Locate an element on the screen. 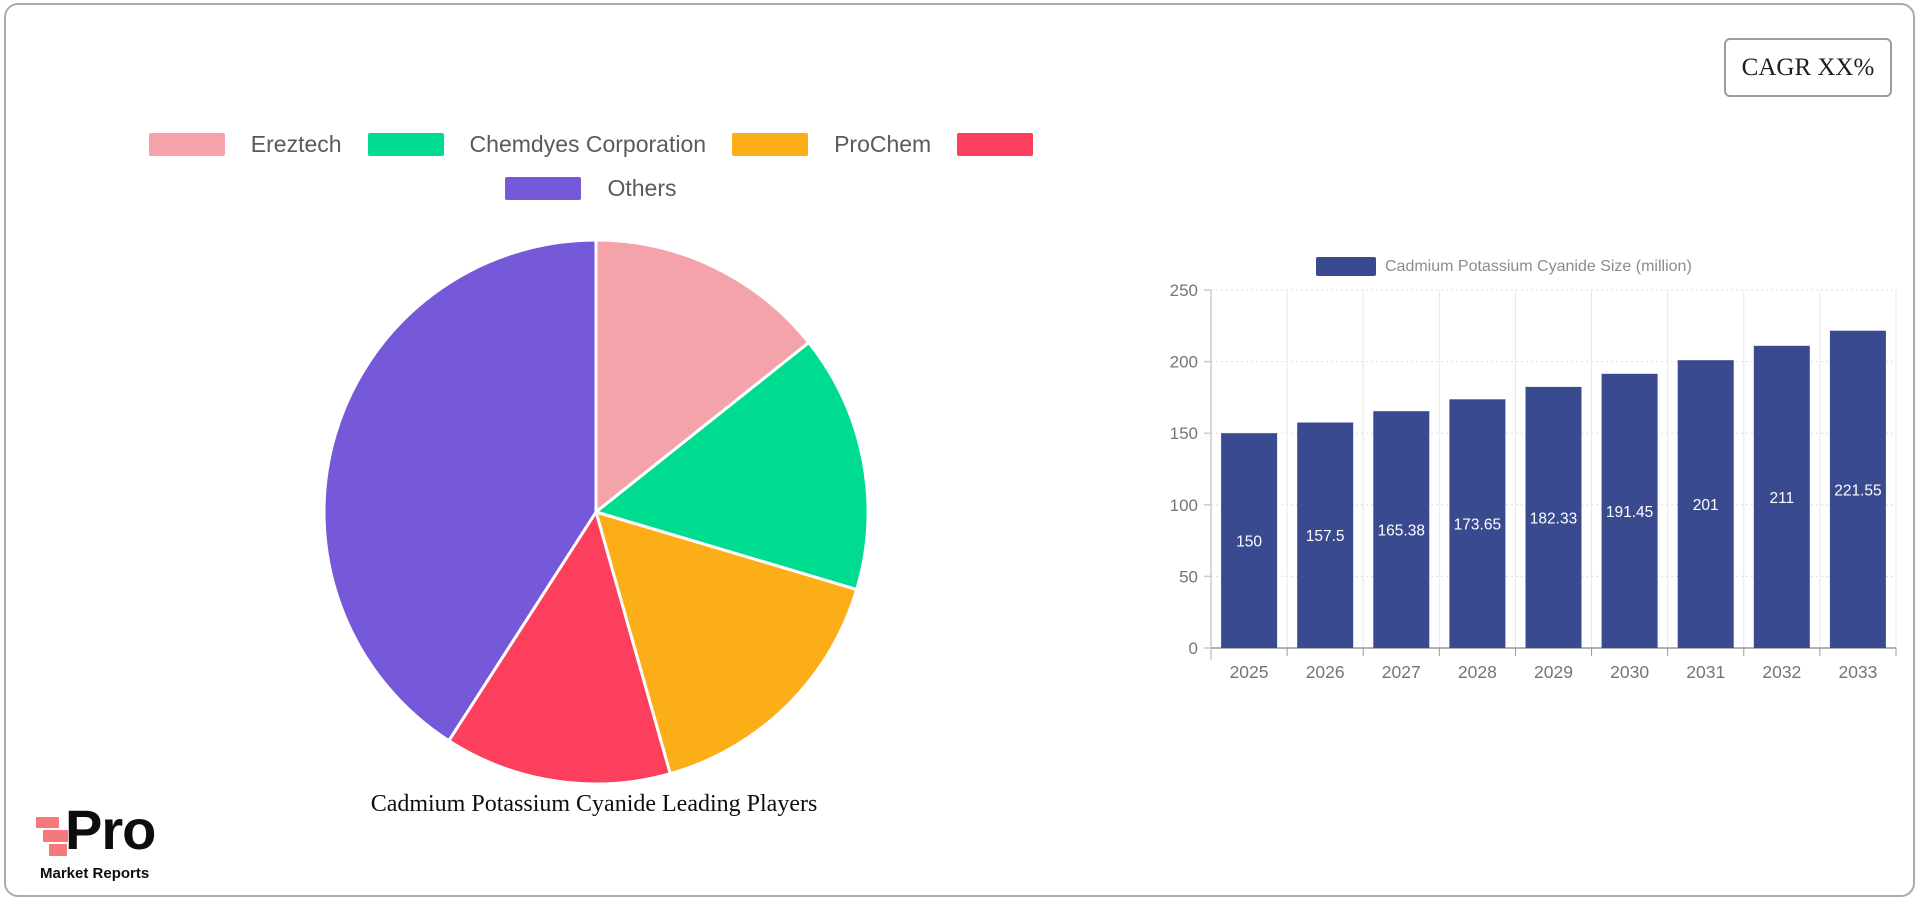 Image resolution: width=1920 pixels, height=901 pixels. bar-2030 is located at coordinates (1629, 510).